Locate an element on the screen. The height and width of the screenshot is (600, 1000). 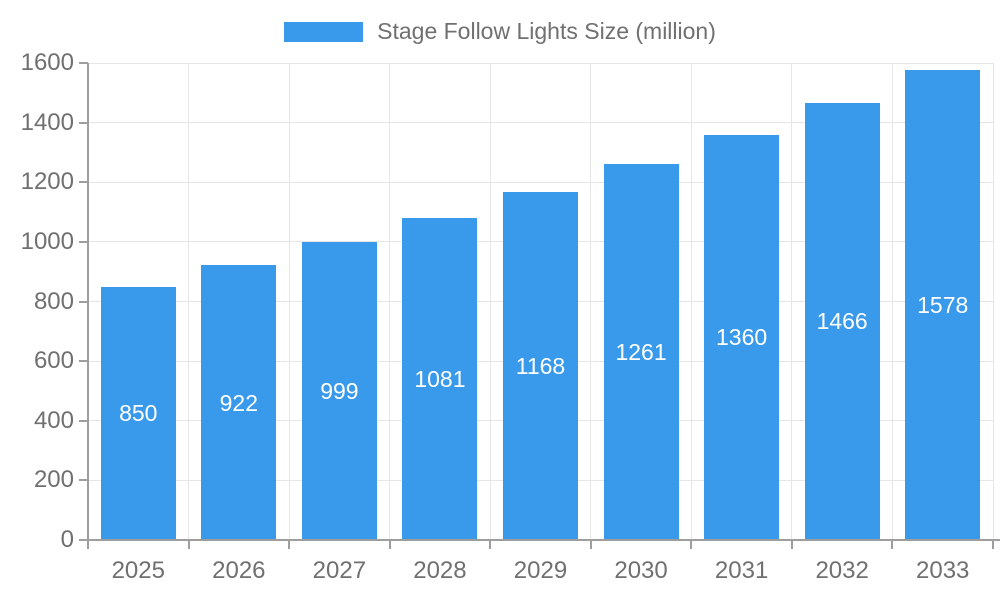
y-axis-label: 1000 is located at coordinates (47, 241).